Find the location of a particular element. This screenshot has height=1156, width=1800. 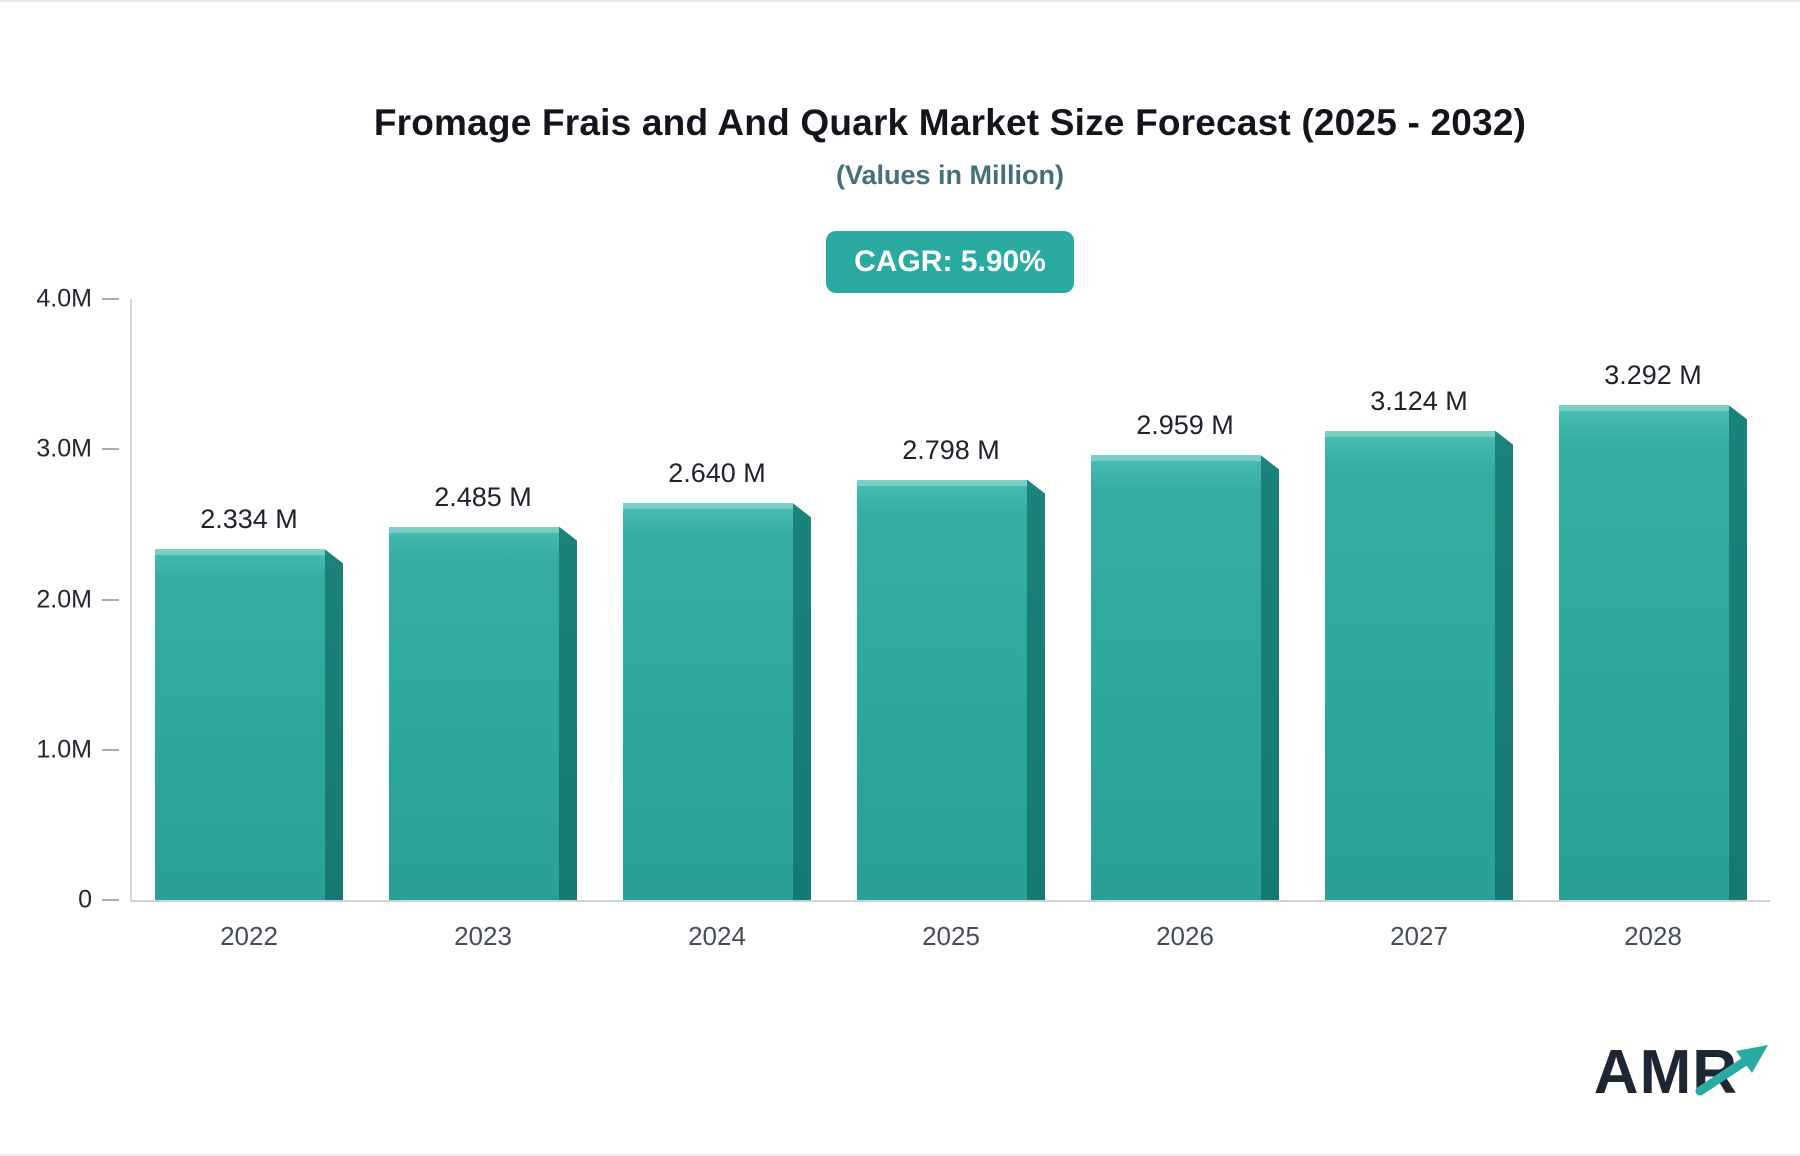

bar-group-2028: 3.292 M 2028 is located at coordinates (1653, 625).